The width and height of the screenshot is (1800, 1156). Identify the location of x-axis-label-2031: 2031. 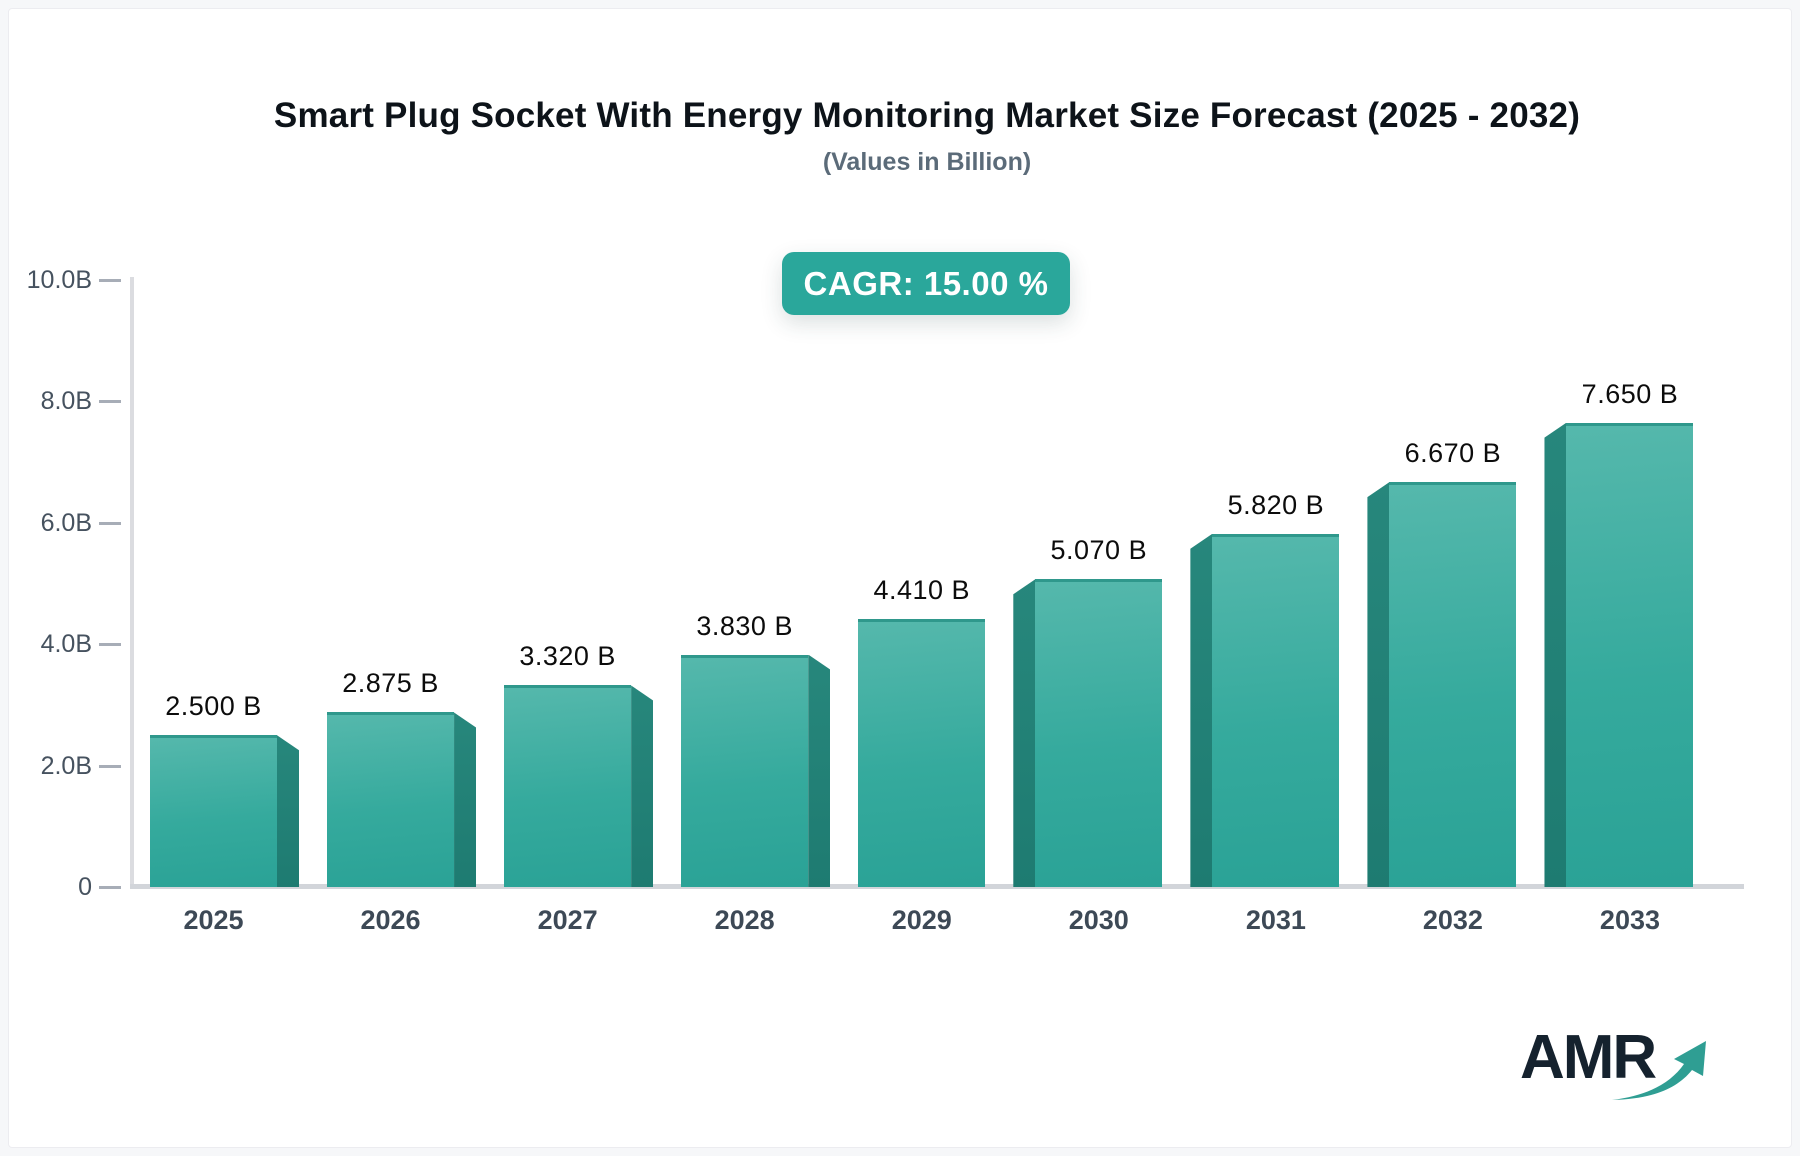
(1275, 920).